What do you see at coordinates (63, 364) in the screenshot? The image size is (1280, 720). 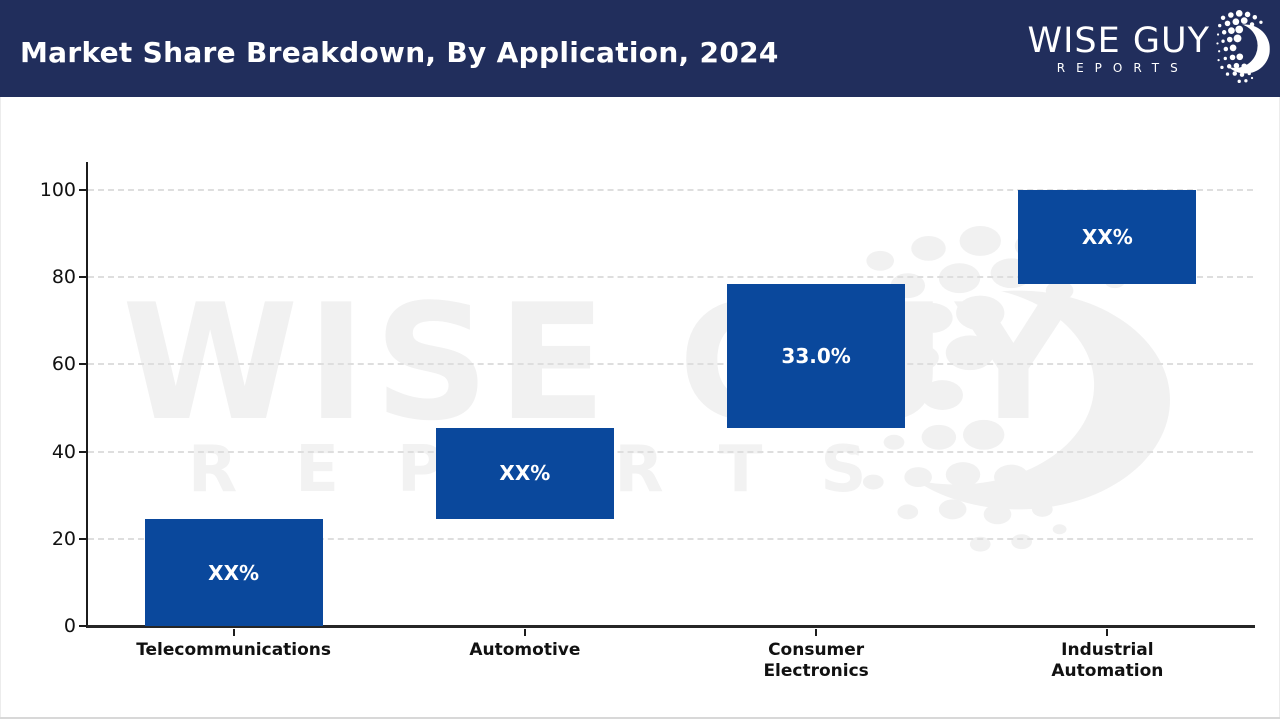 I see `y-axis-tick-label: 60` at bounding box center [63, 364].